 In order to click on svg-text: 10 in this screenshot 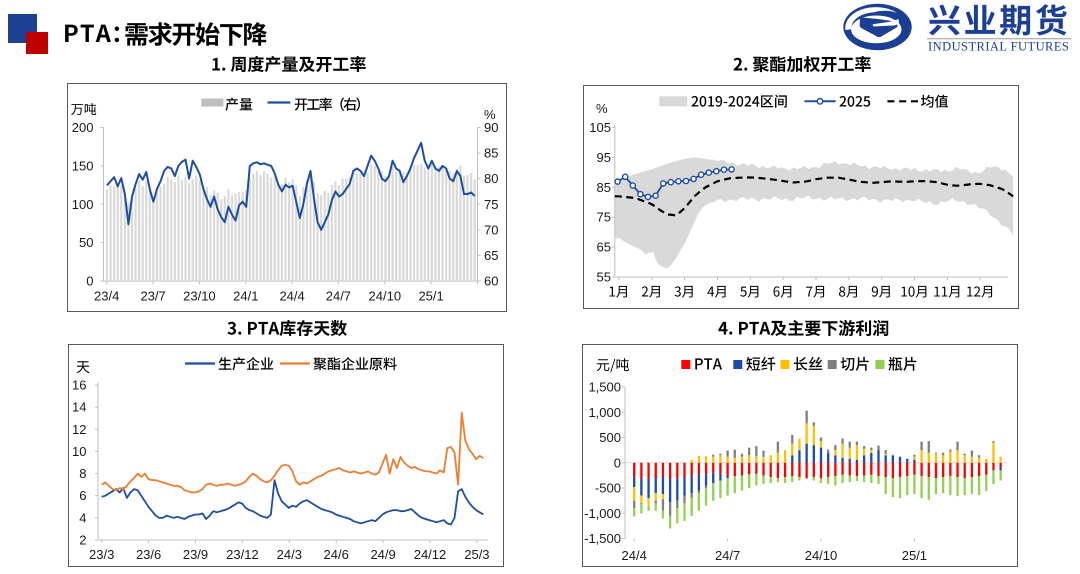, I will do `click(79, 451)`.